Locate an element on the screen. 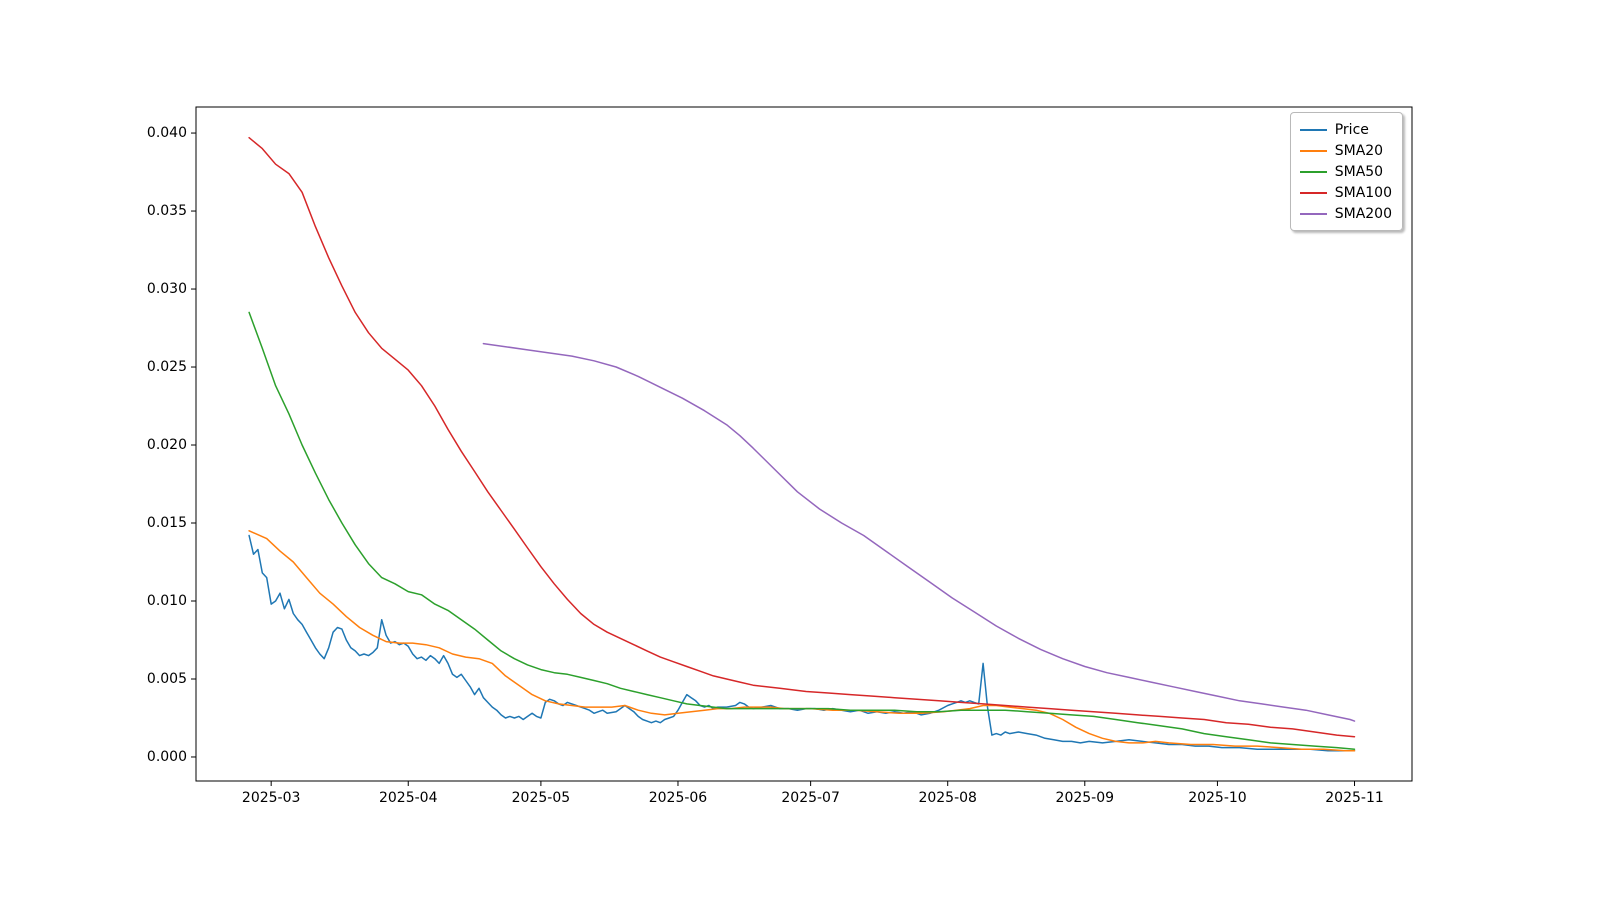  legend-entry-sma200: SMA200 is located at coordinates (1345, 213).